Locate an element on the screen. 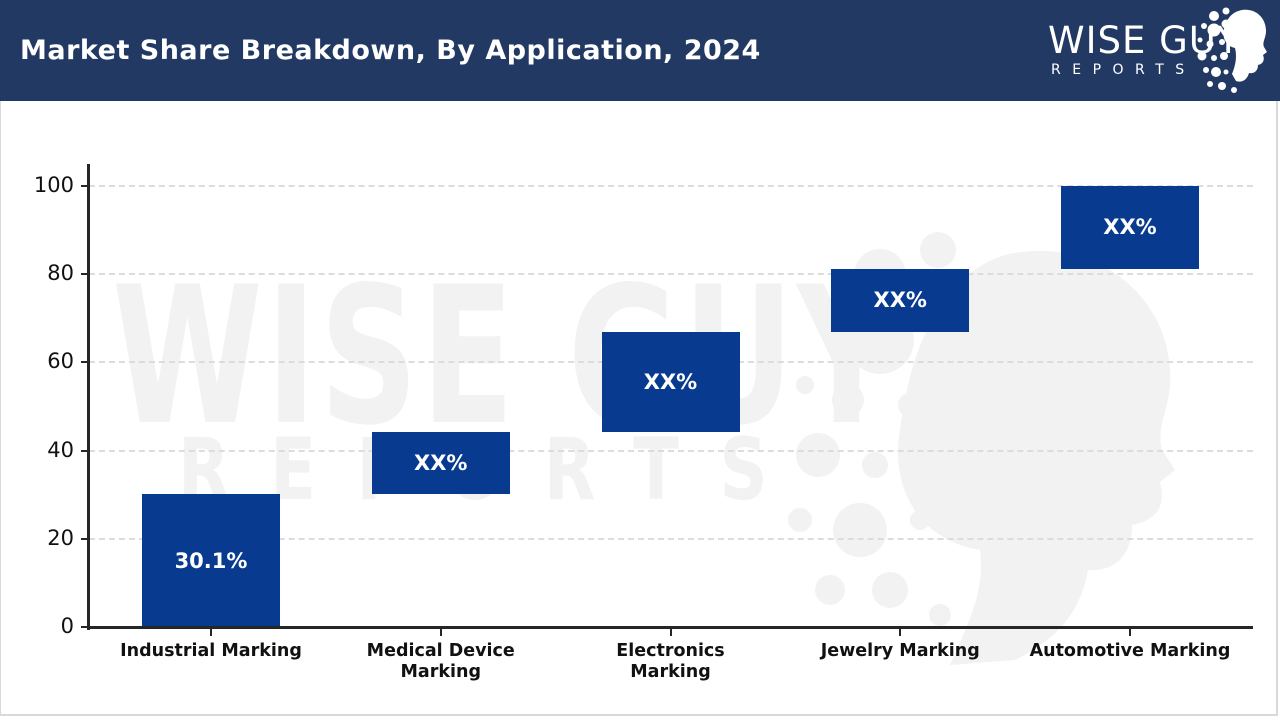 Image resolution: width=1280 pixels, height=720 pixels. y-tick-label: 100 is located at coordinates (53, 185).